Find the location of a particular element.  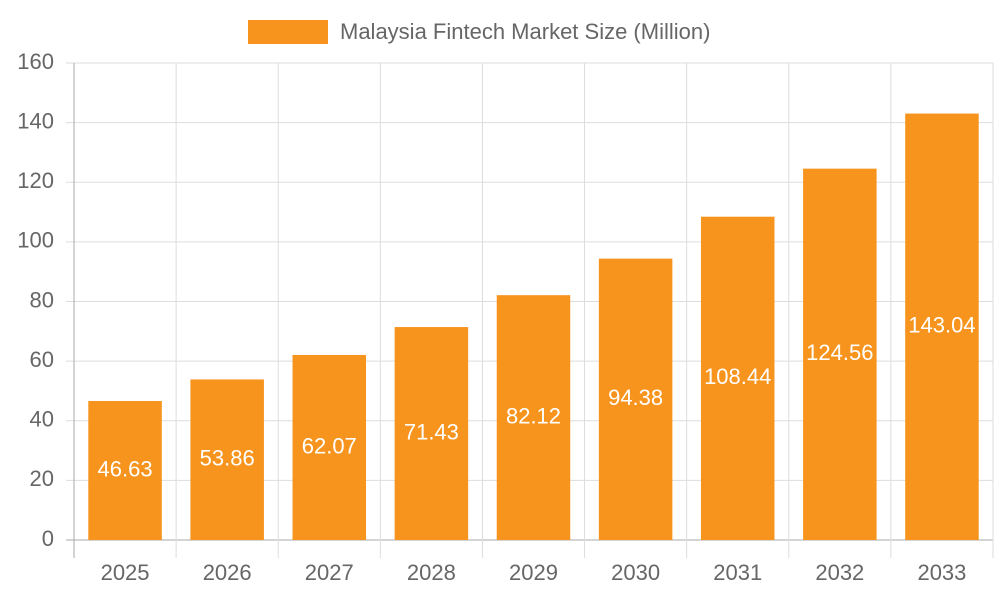

y-tick-label: 20 is located at coordinates (42, 478).